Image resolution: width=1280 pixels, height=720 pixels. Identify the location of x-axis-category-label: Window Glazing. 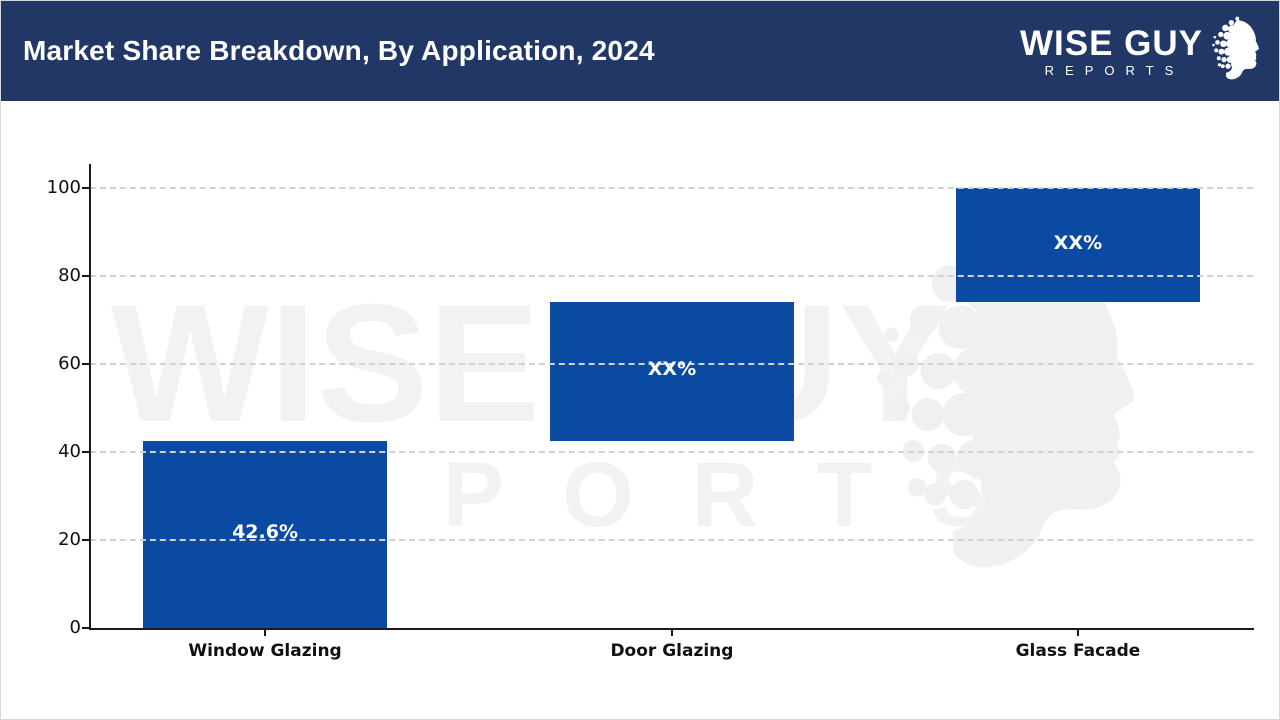
(265, 651).